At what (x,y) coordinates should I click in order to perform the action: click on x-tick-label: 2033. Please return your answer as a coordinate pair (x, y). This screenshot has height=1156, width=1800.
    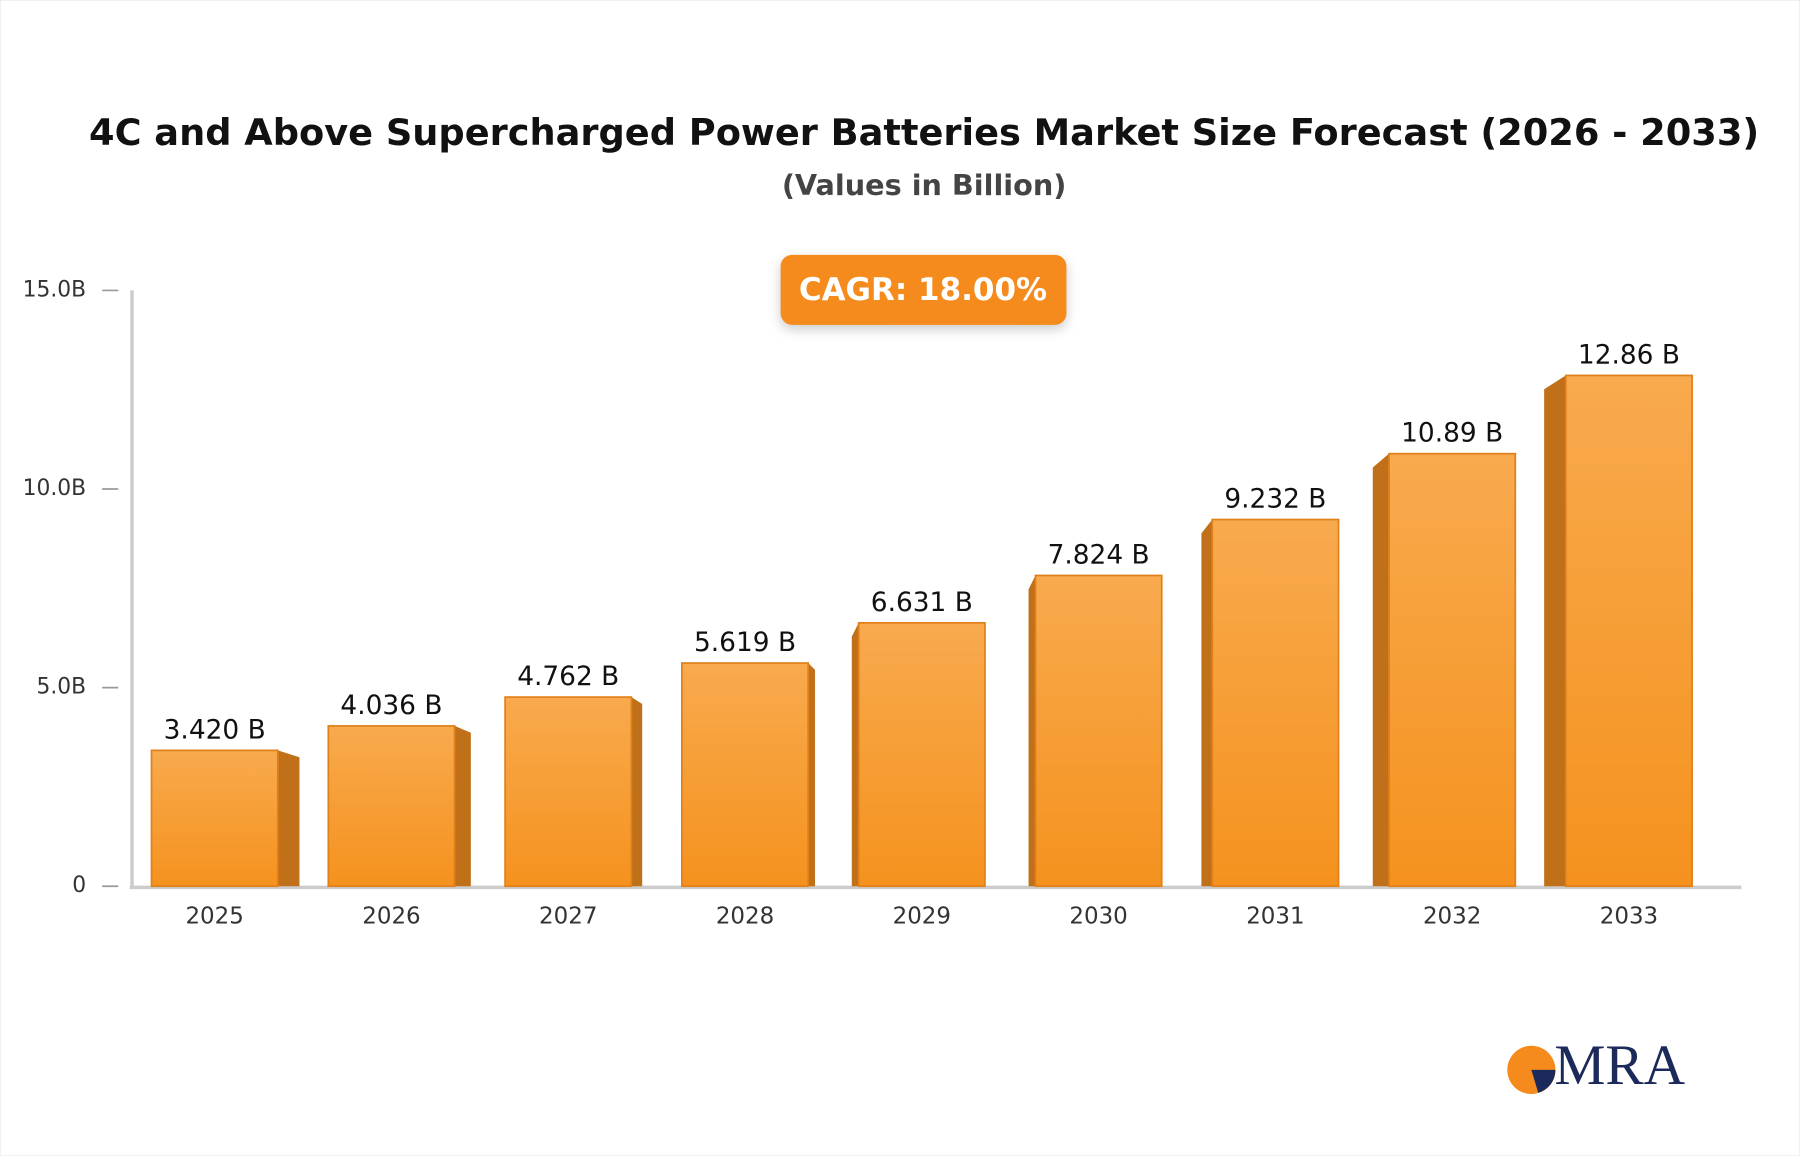
    Looking at the image, I should click on (1629, 917).